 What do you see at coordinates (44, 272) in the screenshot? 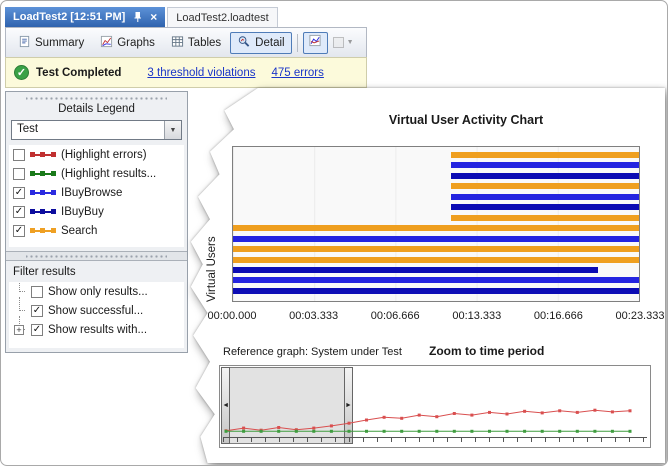
I see `filter-results-title: Filter results` at bounding box center [44, 272].